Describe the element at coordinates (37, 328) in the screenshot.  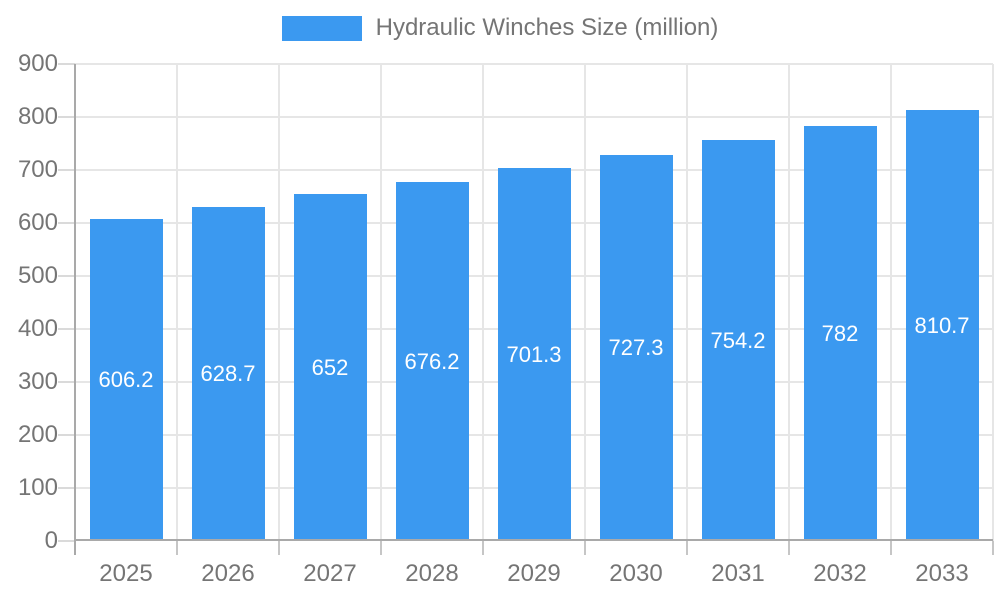
I see `y-axis-label: 400` at that location.